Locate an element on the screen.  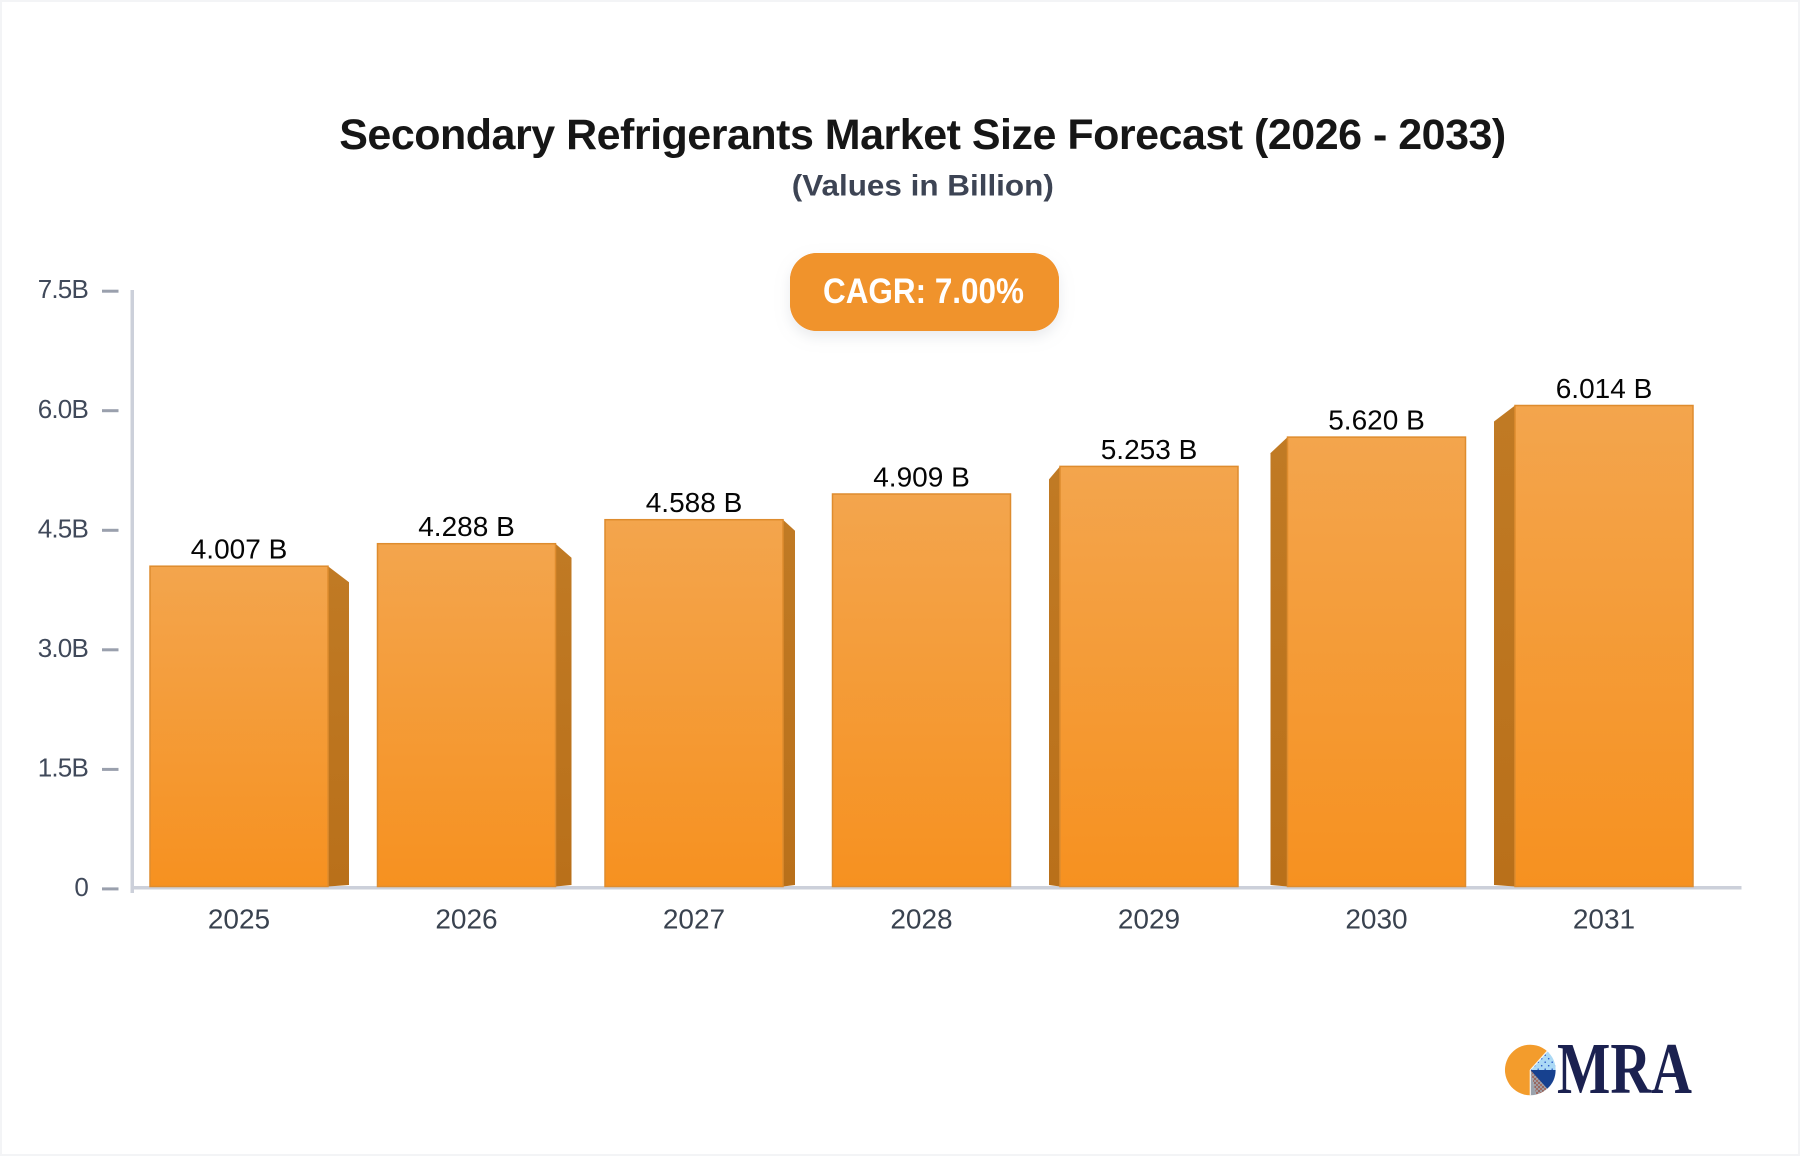
svg-text: 2026 is located at coordinates (466, 919).